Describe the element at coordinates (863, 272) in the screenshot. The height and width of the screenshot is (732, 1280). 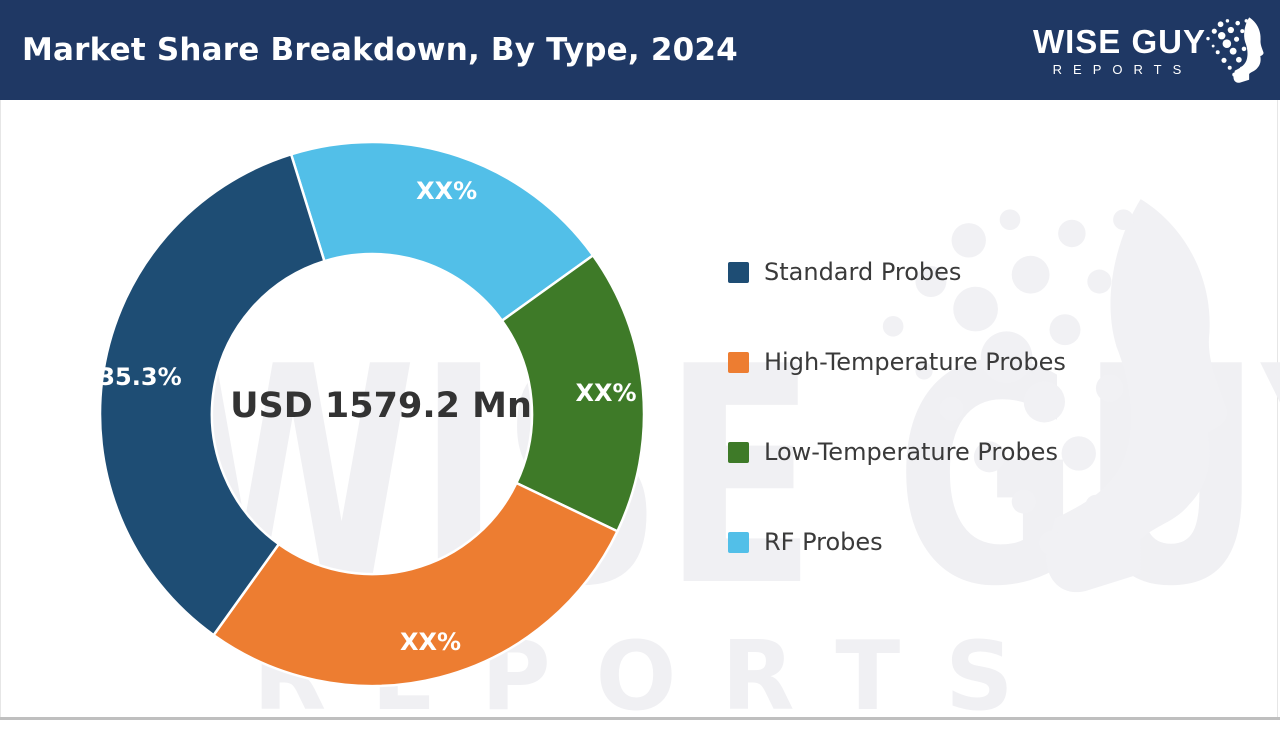
I see `legend-label: Standard Probes` at that location.